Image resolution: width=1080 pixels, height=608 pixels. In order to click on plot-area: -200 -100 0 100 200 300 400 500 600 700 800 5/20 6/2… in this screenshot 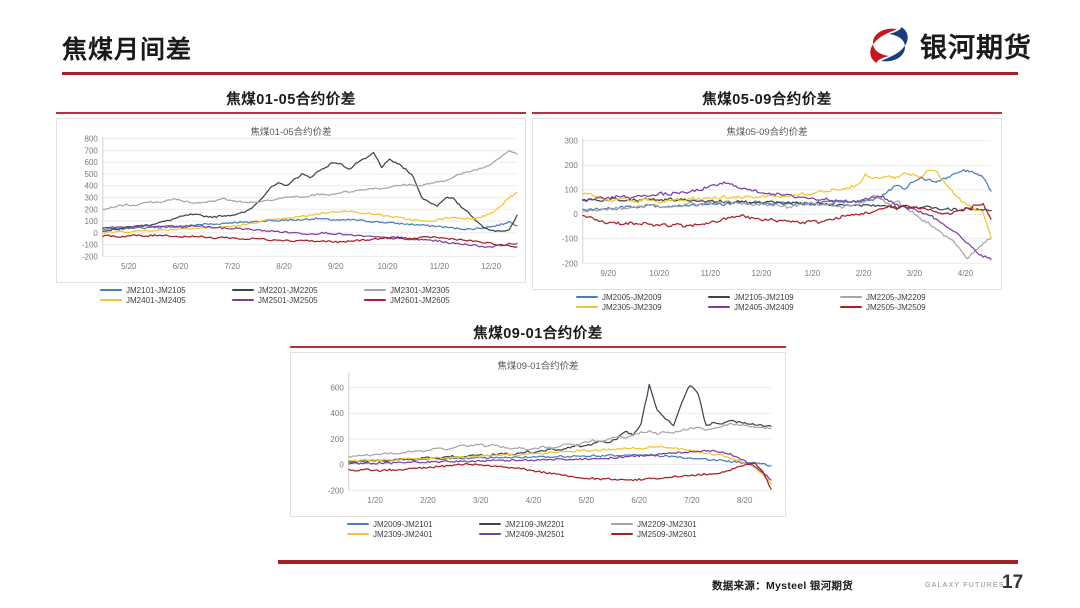, I will do `click(300, 202)`.